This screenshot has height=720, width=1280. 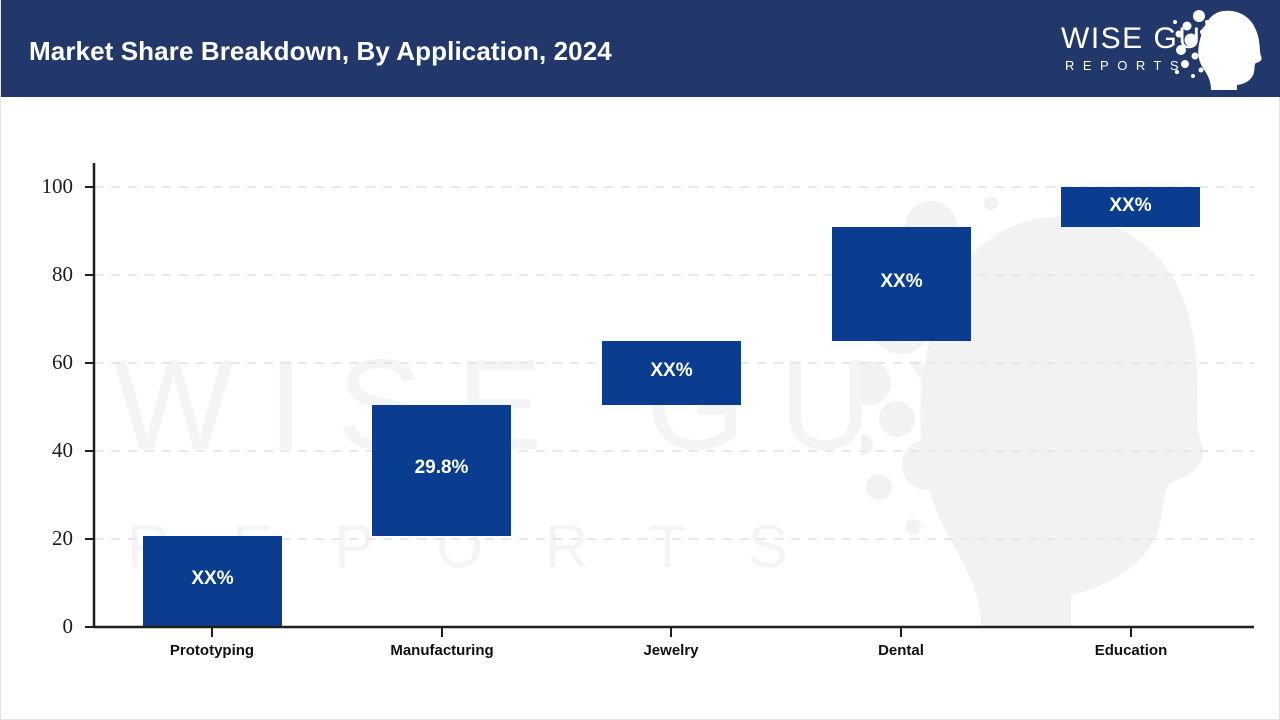 I want to click on bar-jewelry: XX%, so click(x=671, y=373).